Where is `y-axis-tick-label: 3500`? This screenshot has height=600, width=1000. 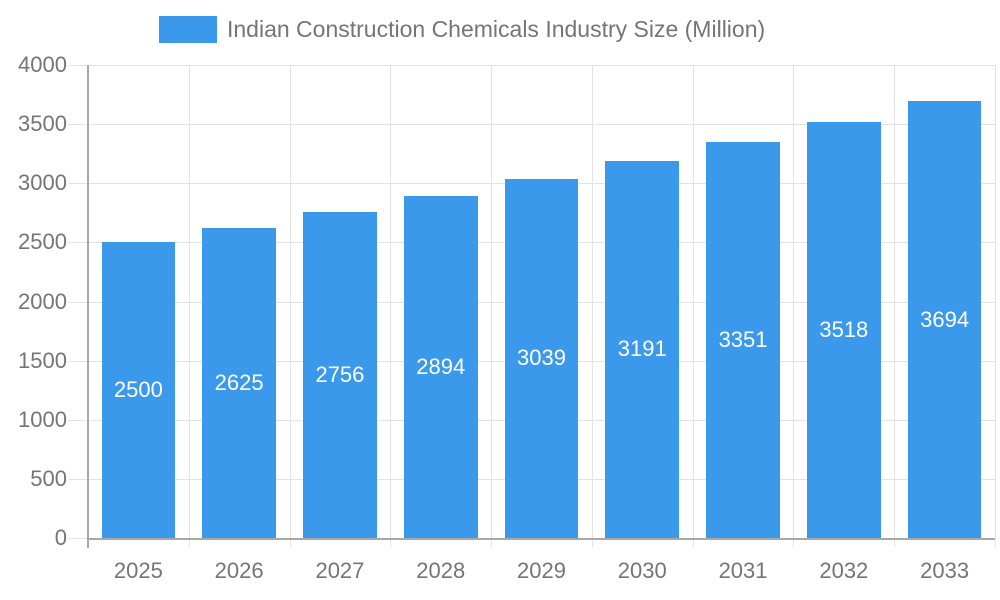
y-axis-tick-label: 3500 is located at coordinates (42, 124).